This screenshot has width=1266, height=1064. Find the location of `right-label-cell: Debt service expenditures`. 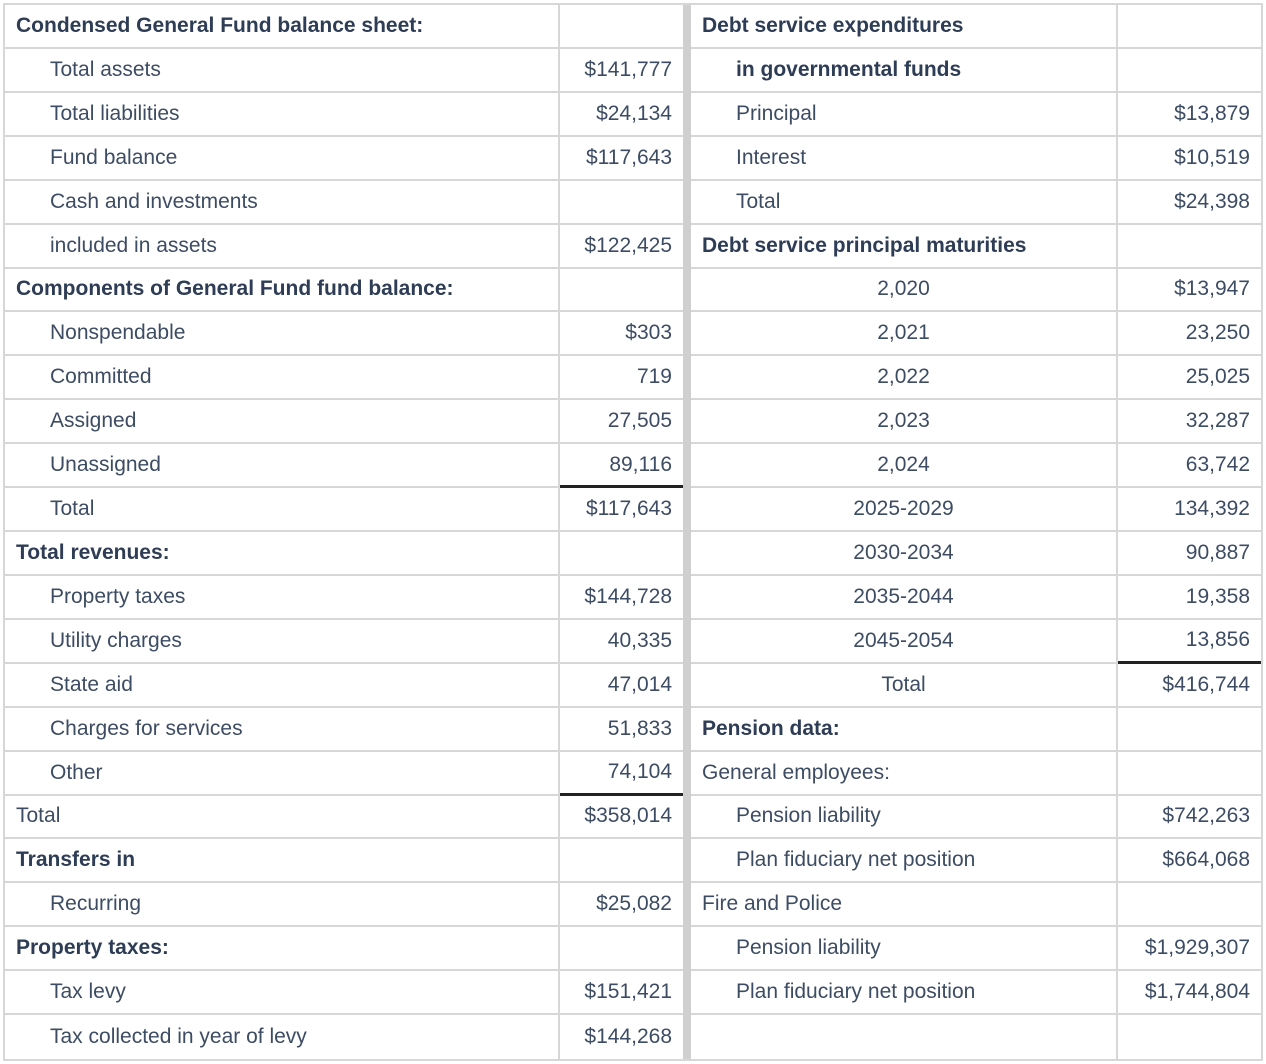

right-label-cell: Debt service expenditures is located at coordinates (904, 27).